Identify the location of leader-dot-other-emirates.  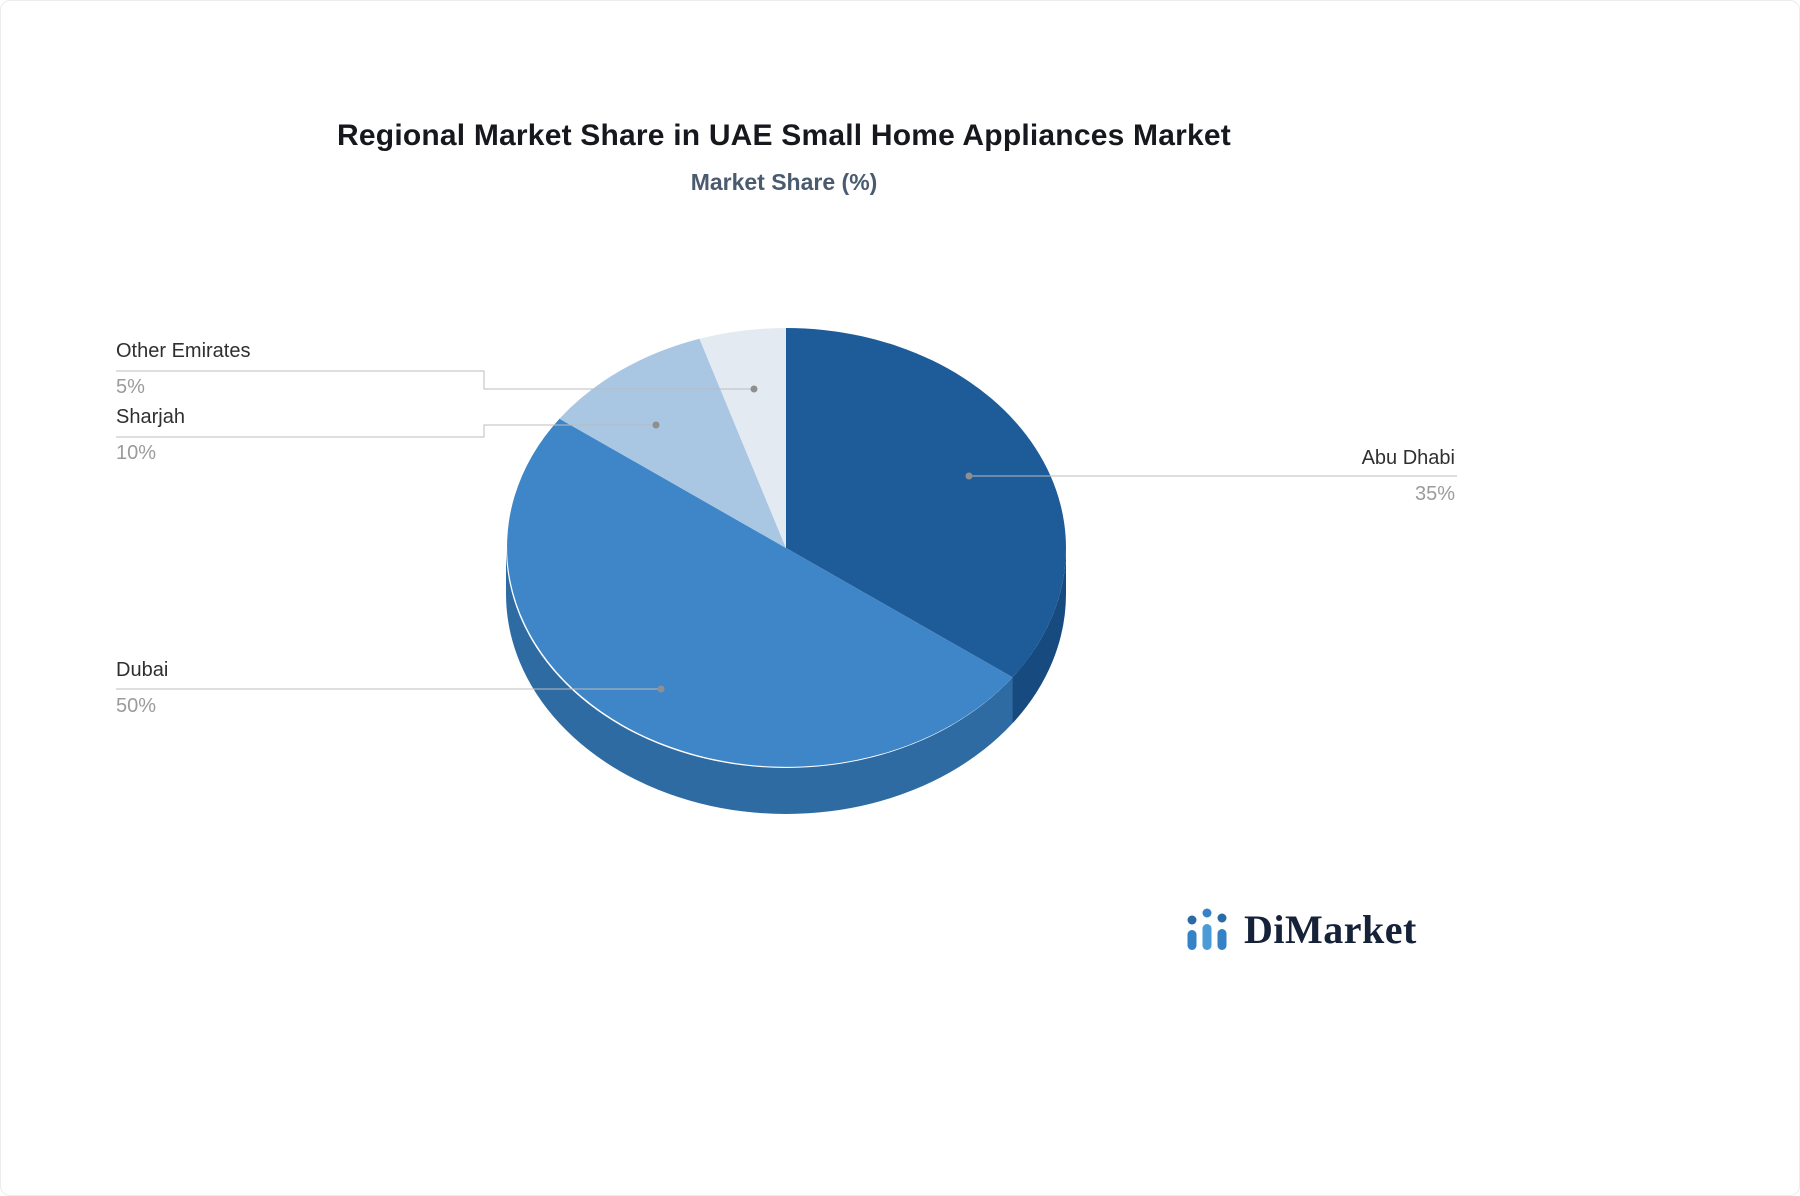
(754, 389).